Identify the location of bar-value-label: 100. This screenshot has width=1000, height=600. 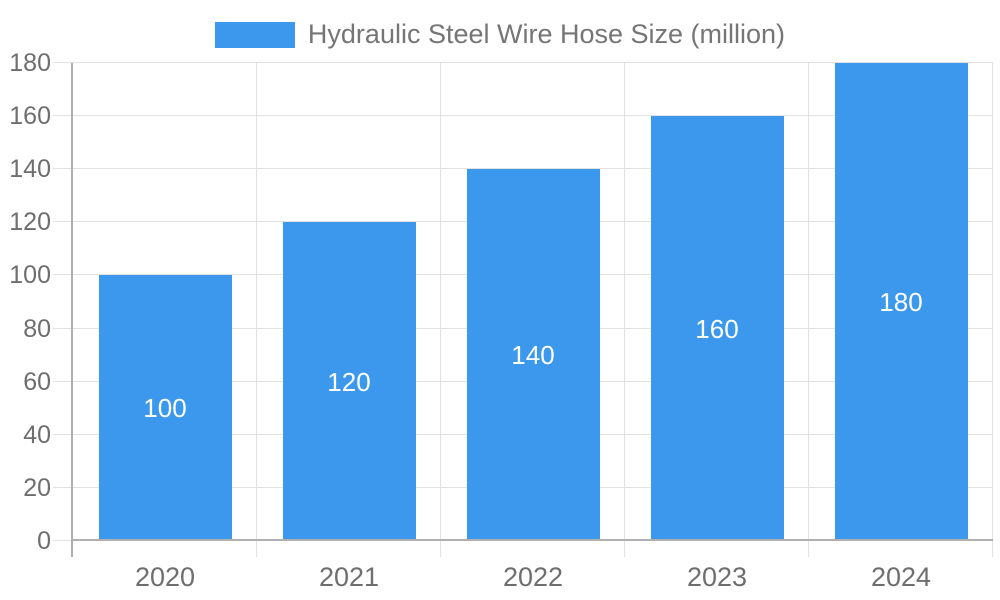
(165, 408).